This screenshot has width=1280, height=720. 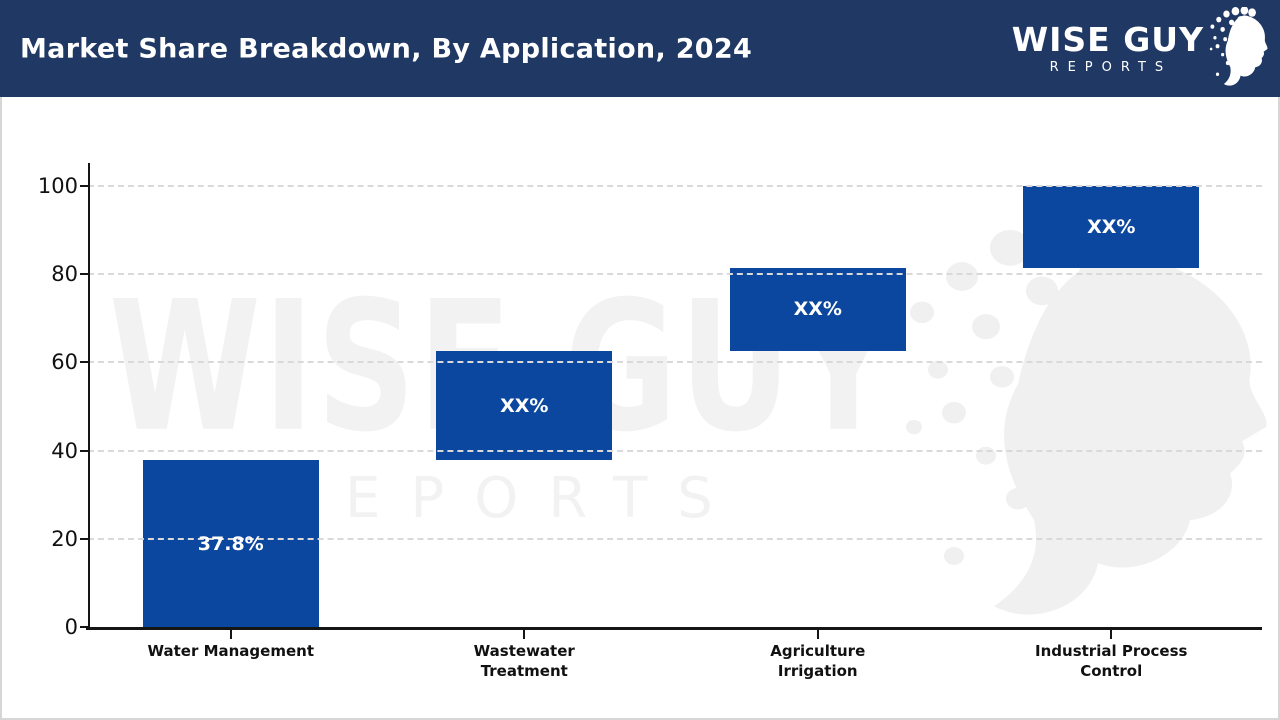 I want to click on x-label-water-management: Water Management, so click(x=231, y=651).